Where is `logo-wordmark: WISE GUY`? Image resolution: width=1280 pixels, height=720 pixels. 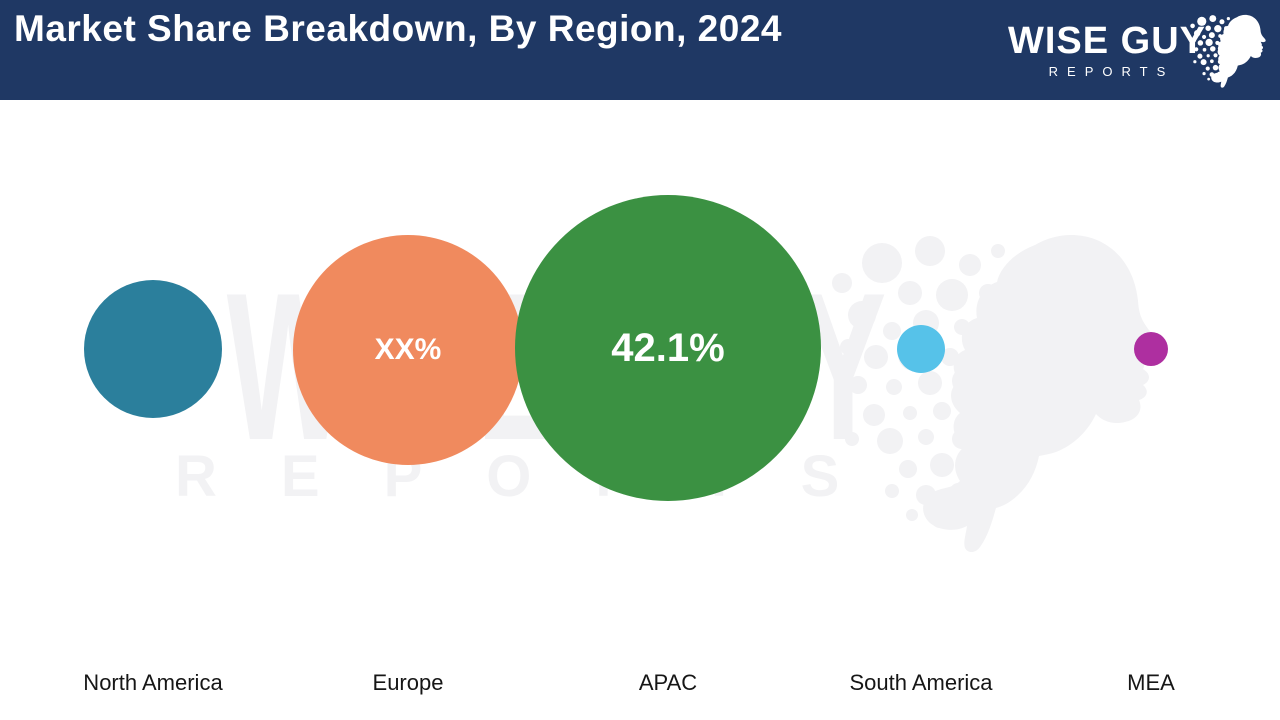
logo-wordmark: WISE GUY is located at coordinates (1106, 40).